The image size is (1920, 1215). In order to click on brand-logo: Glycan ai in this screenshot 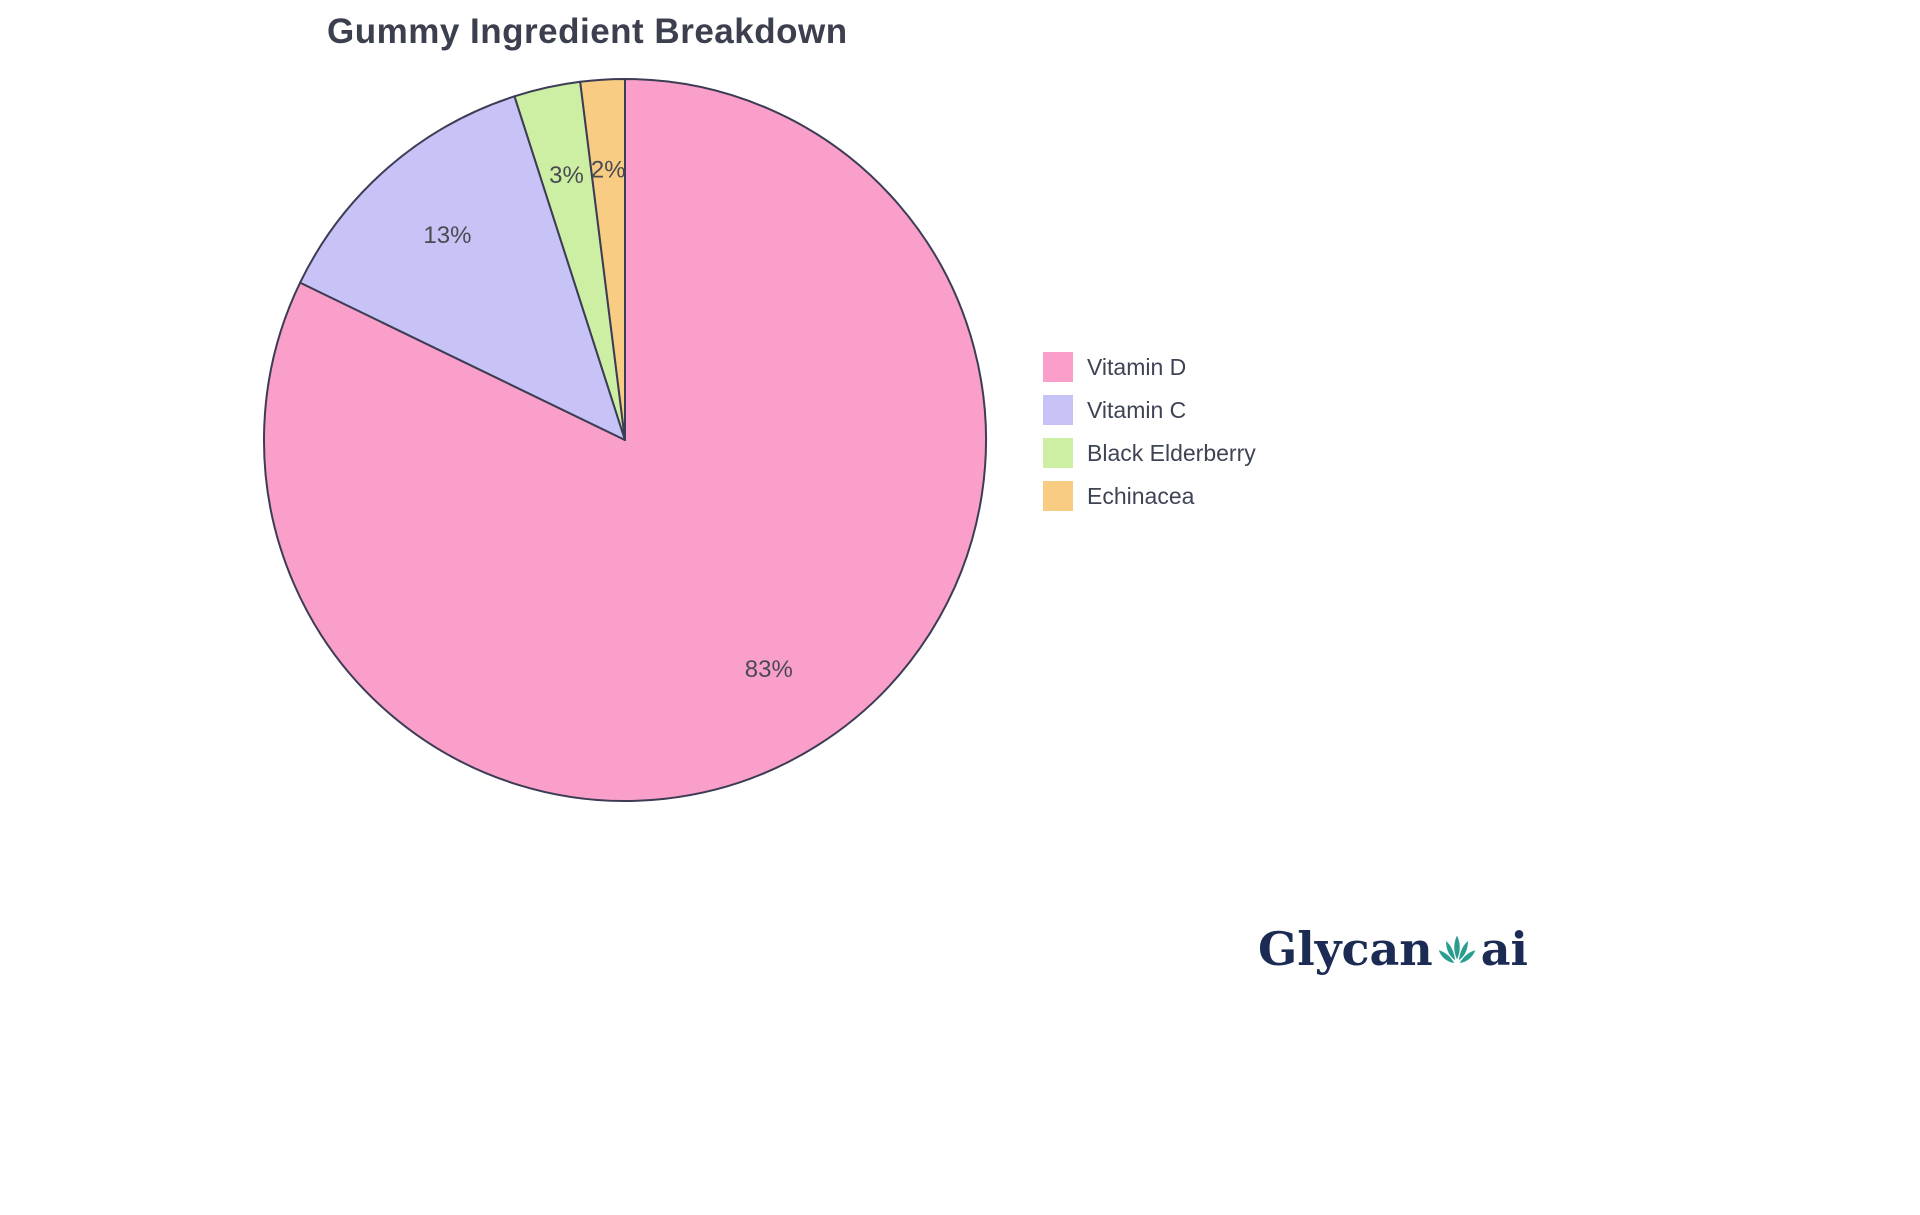, I will do `click(1393, 949)`.